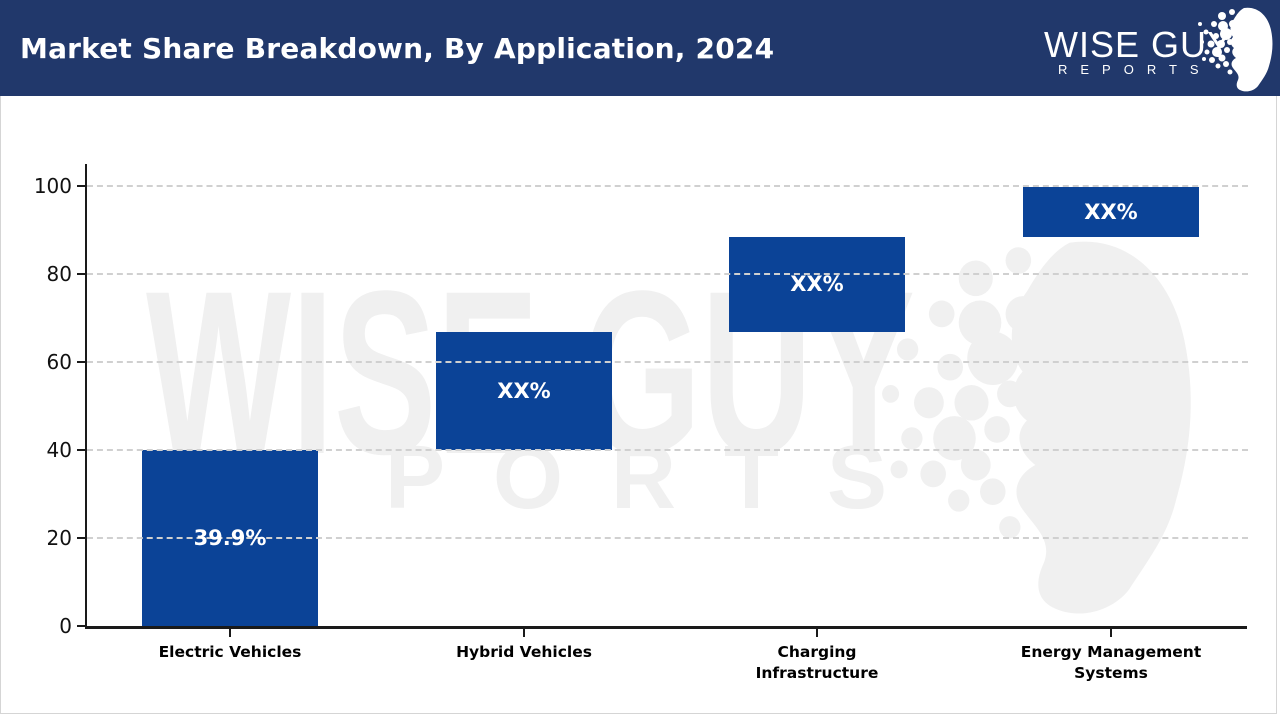 This screenshot has height=720, width=1280. I want to click on waterfall-bar-energy-management-systems, so click(1111, 212).